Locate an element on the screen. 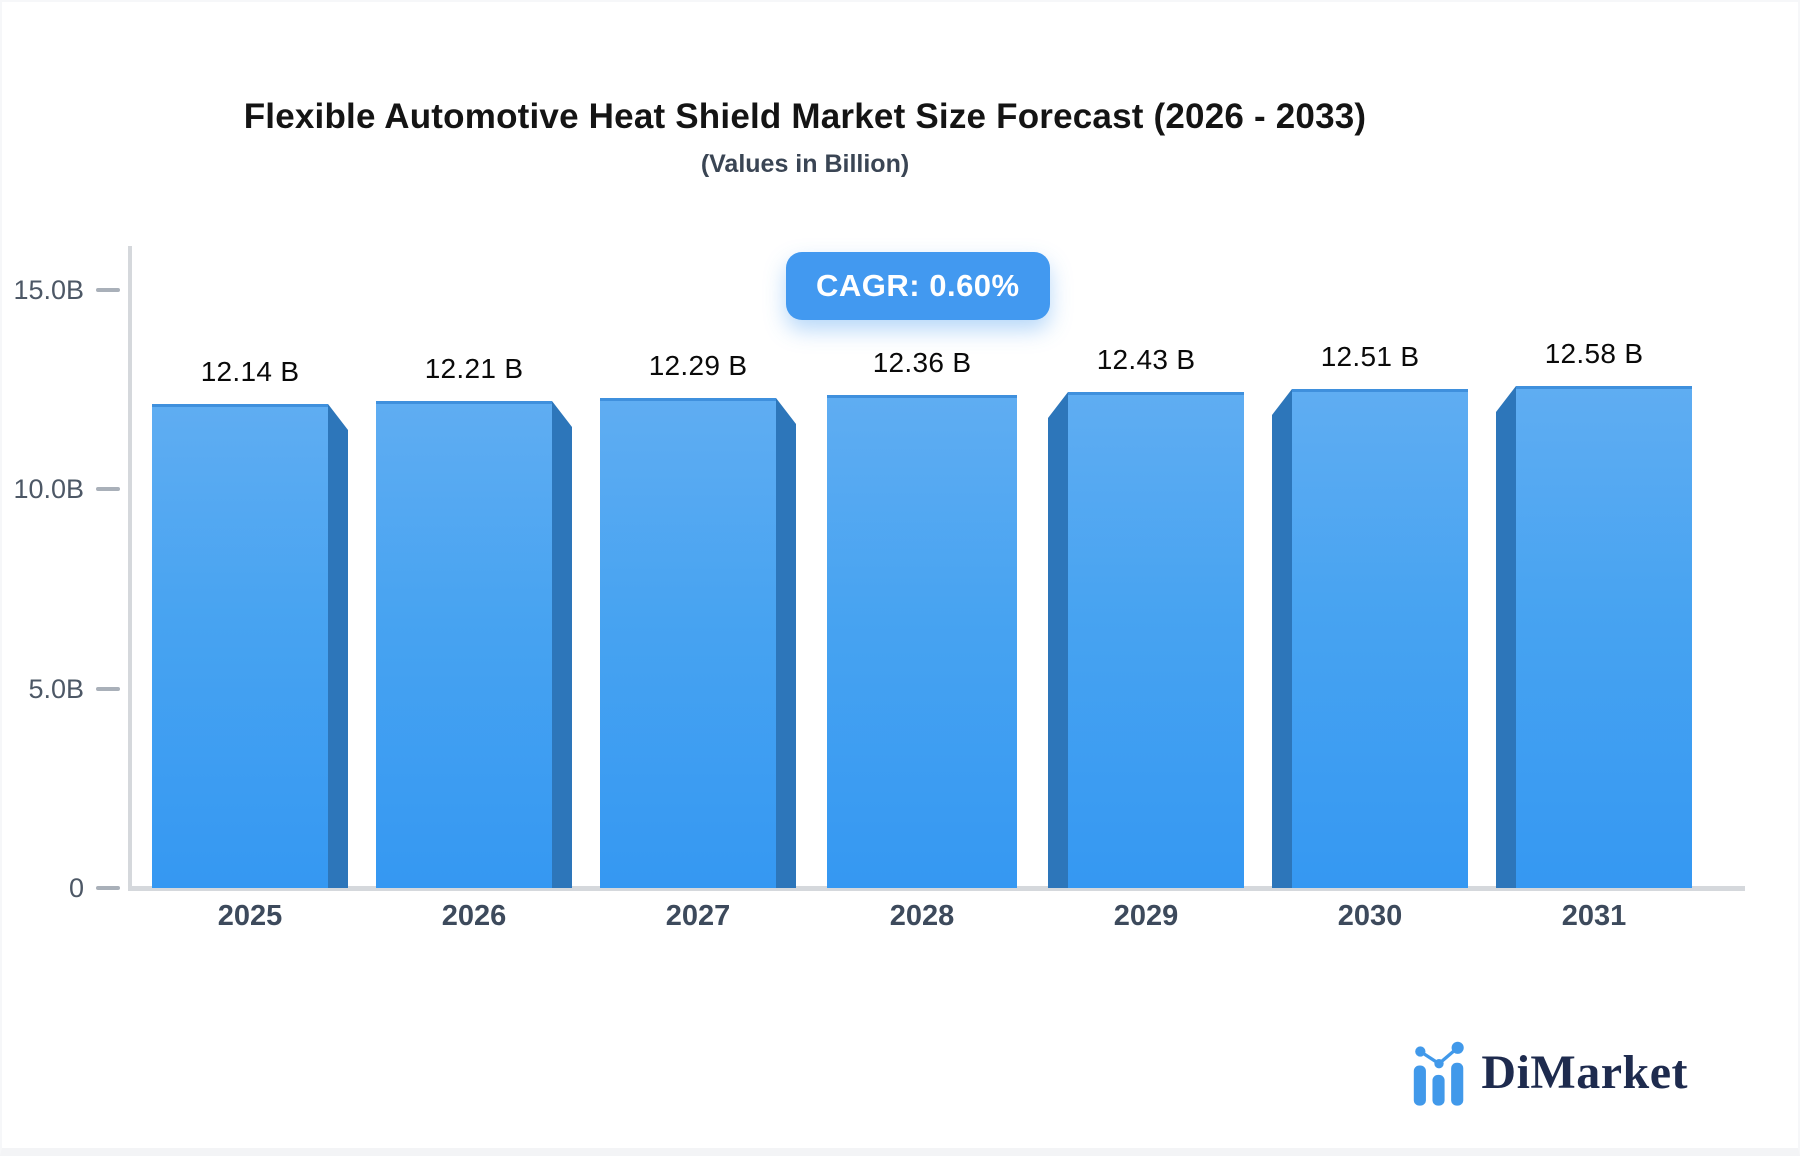 The width and height of the screenshot is (1800, 1156). bar-value-label: 12.36 B is located at coordinates (922, 362).